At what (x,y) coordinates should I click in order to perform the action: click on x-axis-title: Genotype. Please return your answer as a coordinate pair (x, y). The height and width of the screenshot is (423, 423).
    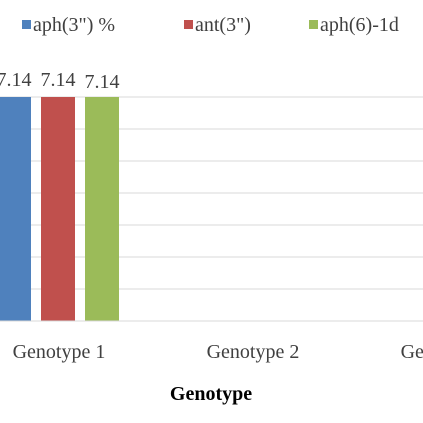
    Looking at the image, I should click on (211, 394).